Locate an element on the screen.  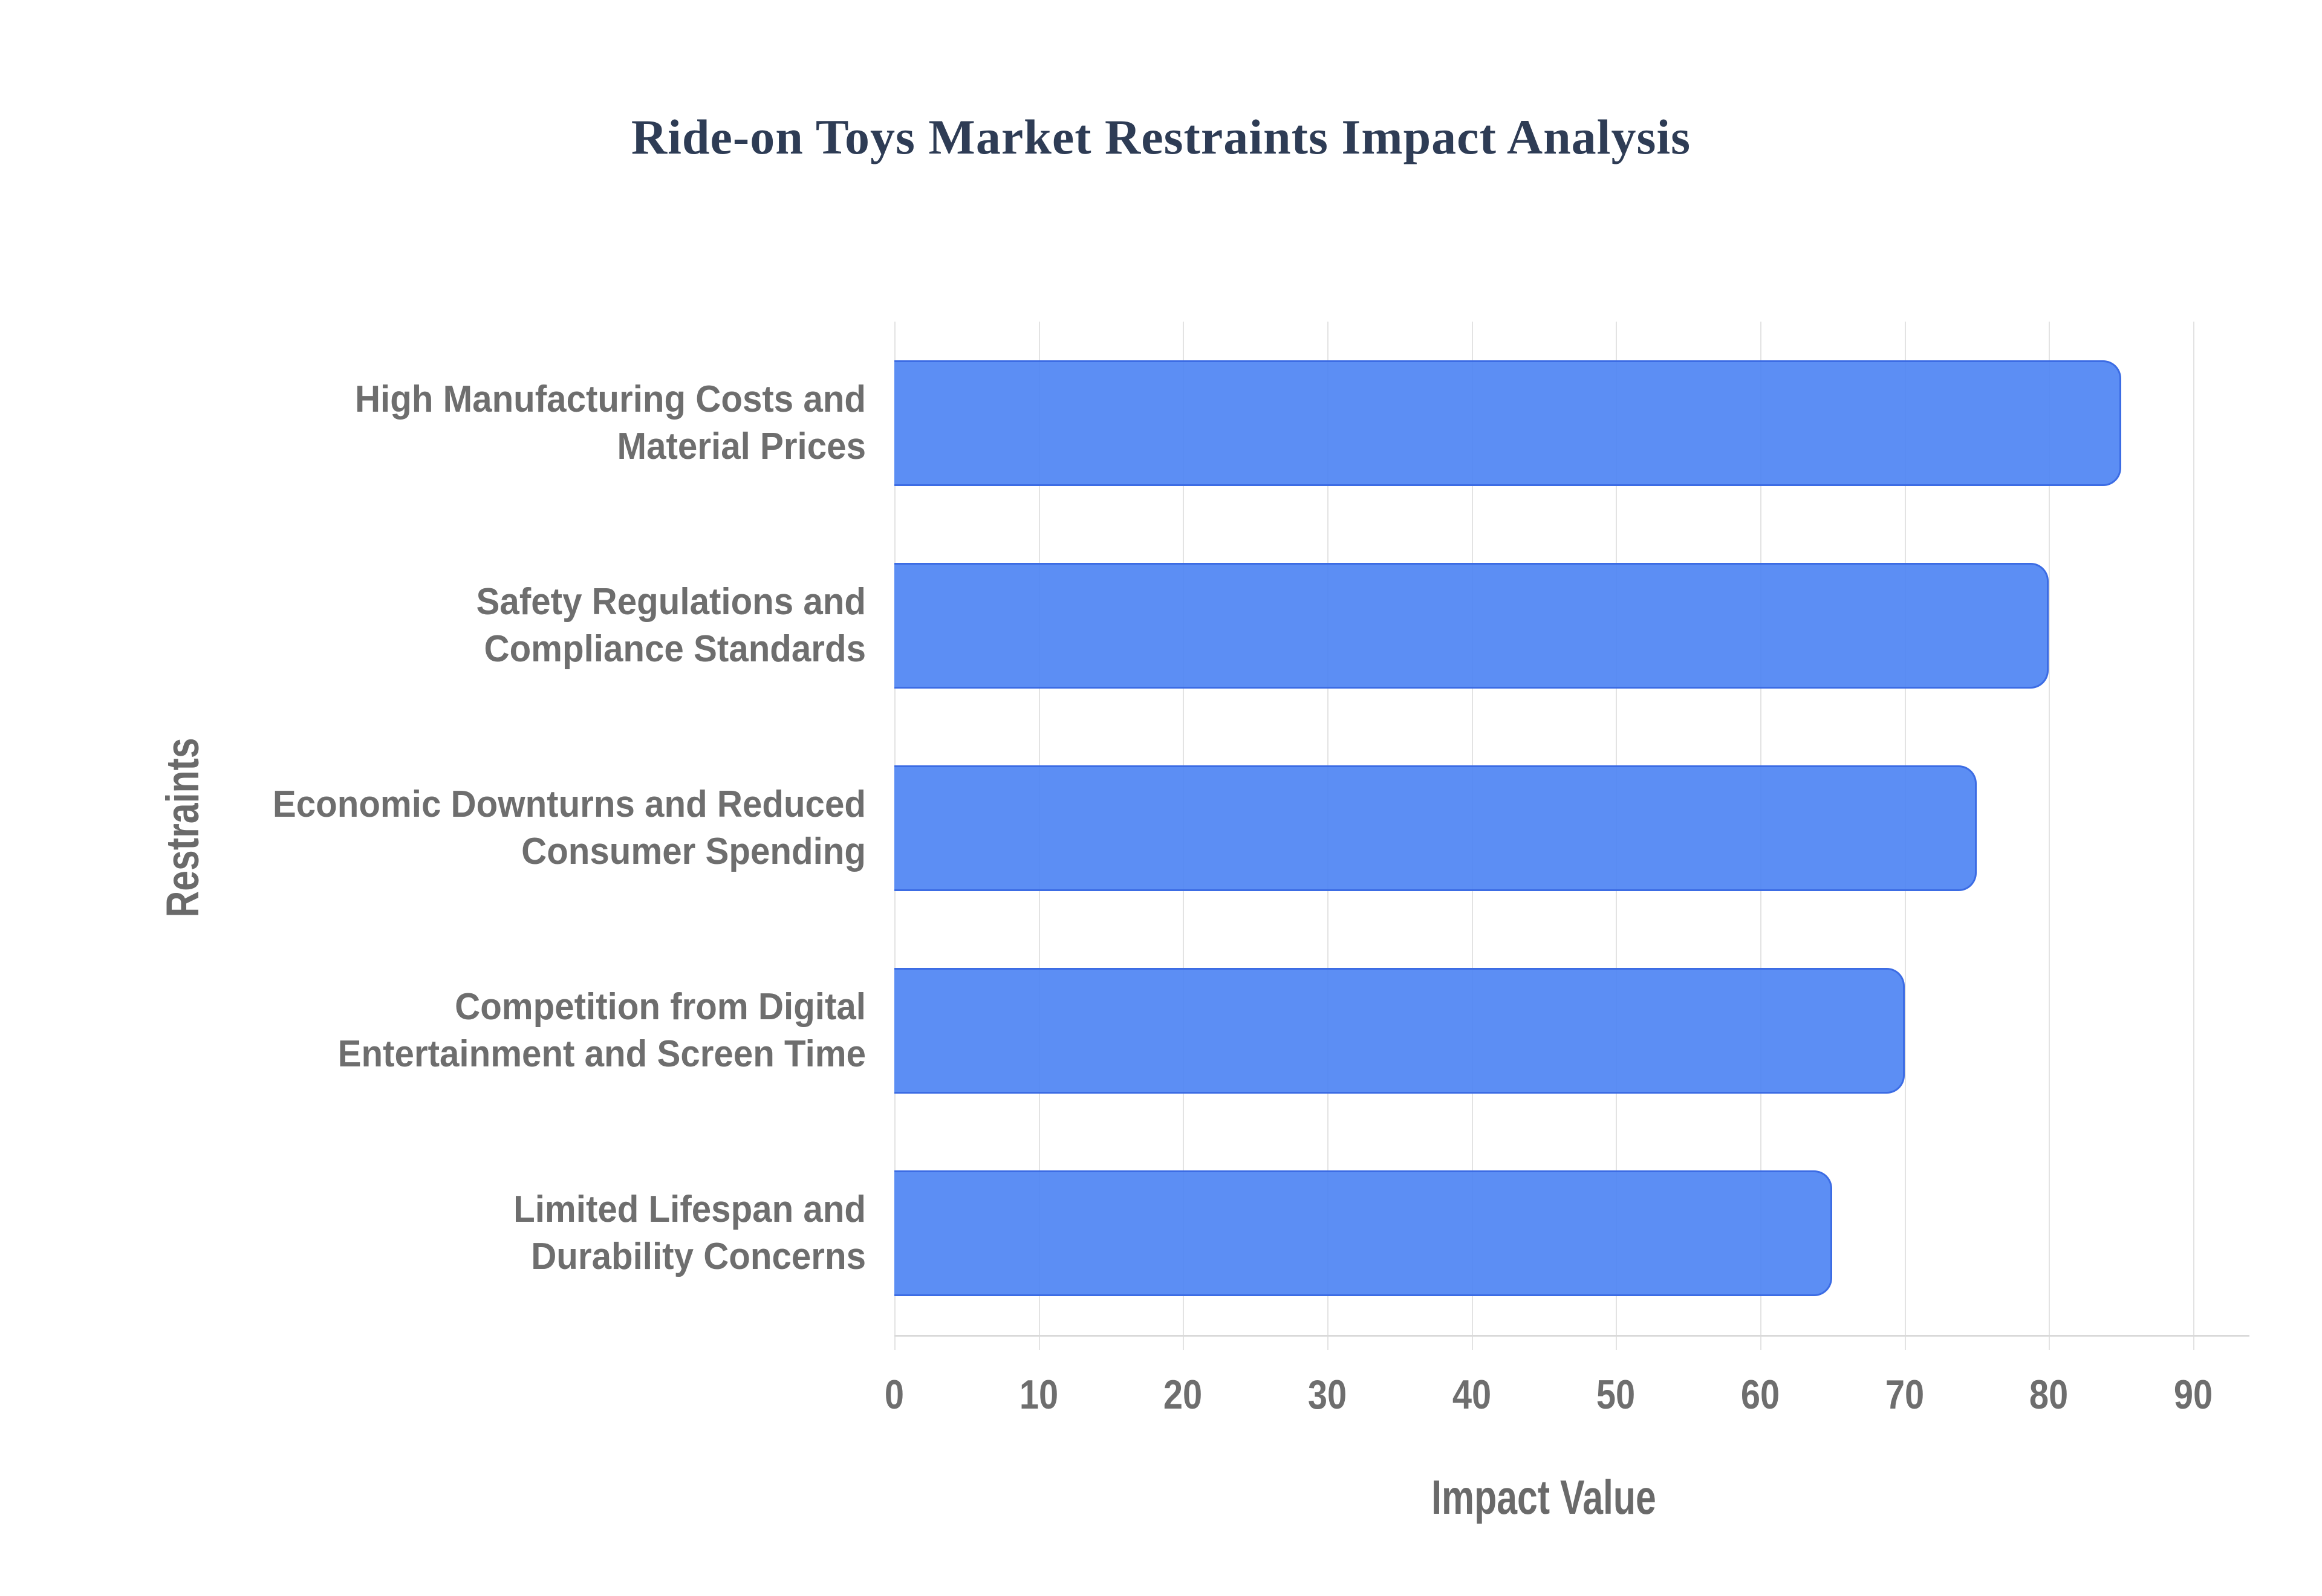
category-label-line: Economic Downturns and Reduced is located at coordinates (569, 804).